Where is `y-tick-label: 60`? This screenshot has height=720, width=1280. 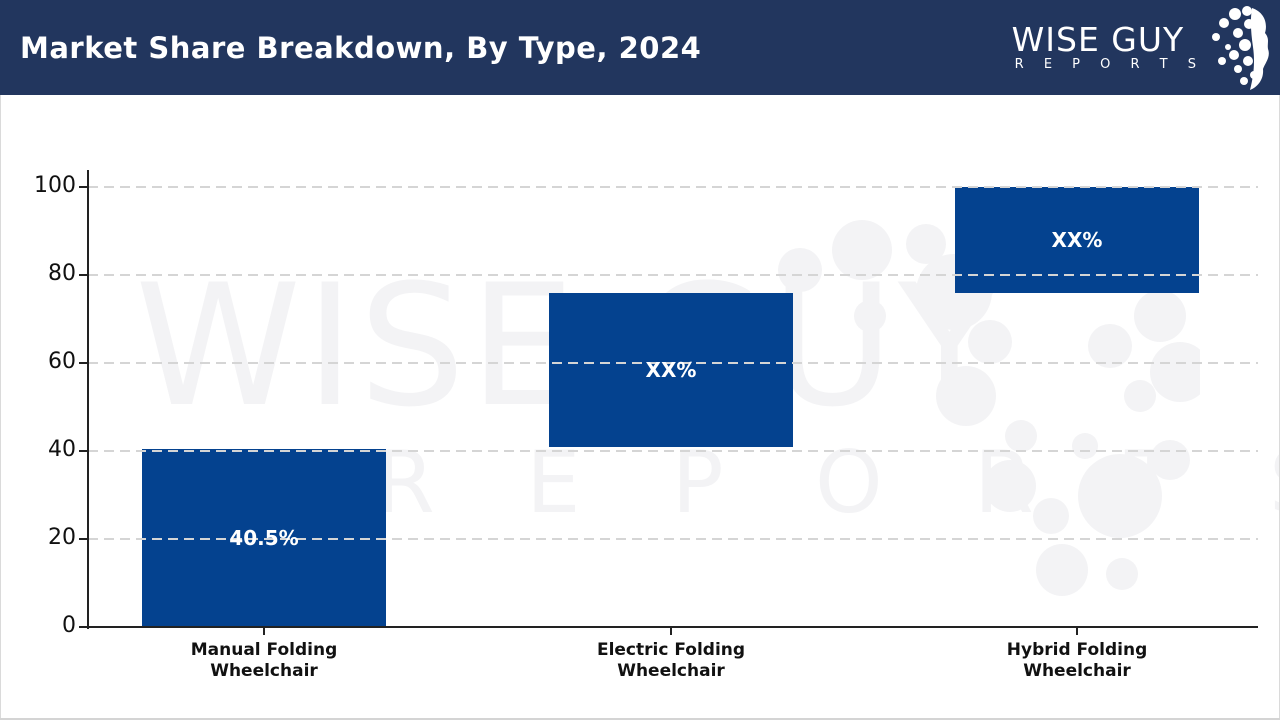
y-tick-label: 60 is located at coordinates (62, 361).